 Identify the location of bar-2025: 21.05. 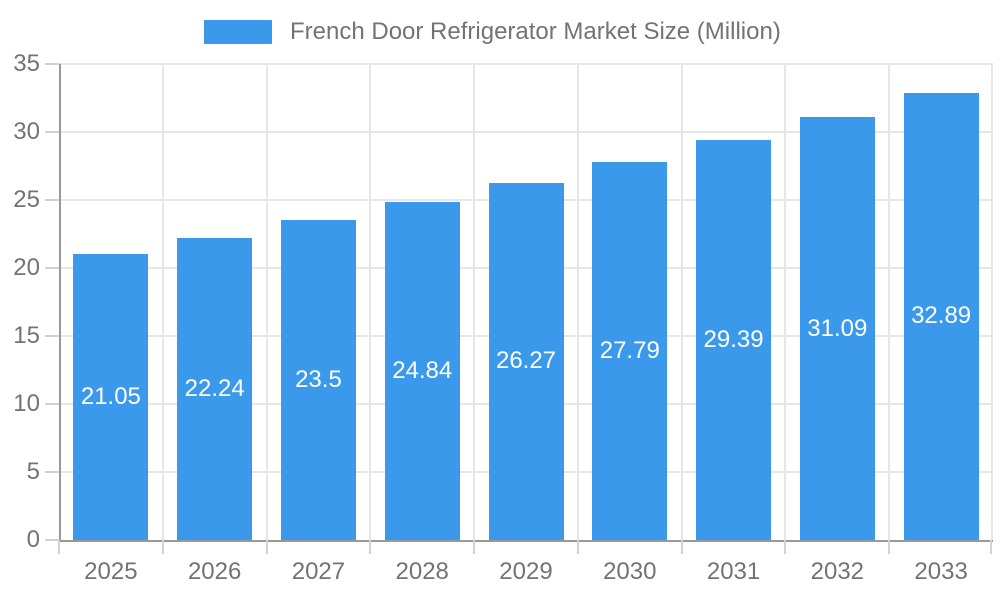
(111, 396).